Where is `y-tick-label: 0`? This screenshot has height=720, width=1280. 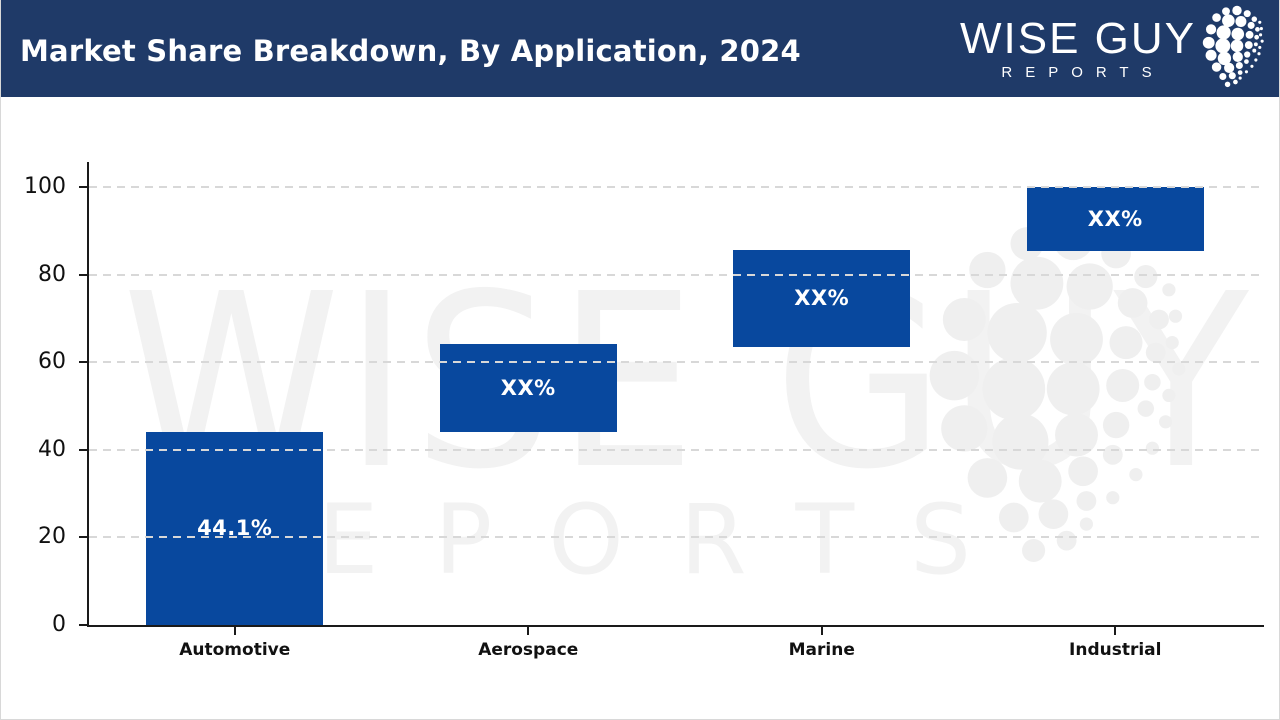
y-tick-label: 0 is located at coordinates (59, 624).